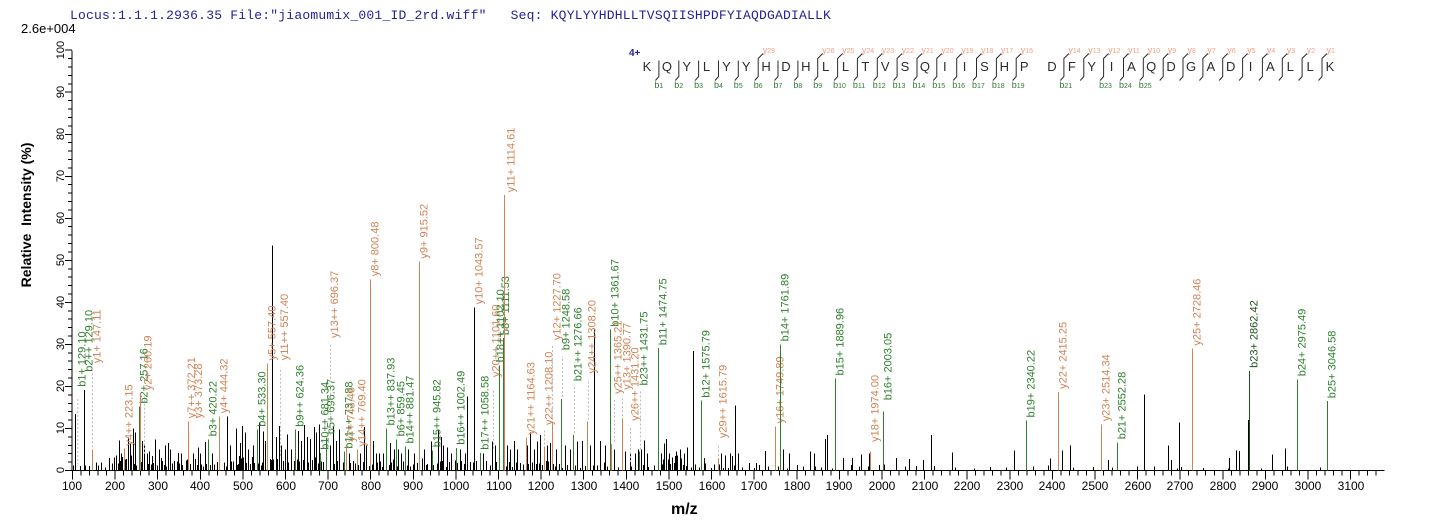 Image resolution: width=1436 pixels, height=530 pixels. I want to click on svg-text: b24, so click(1125, 85).